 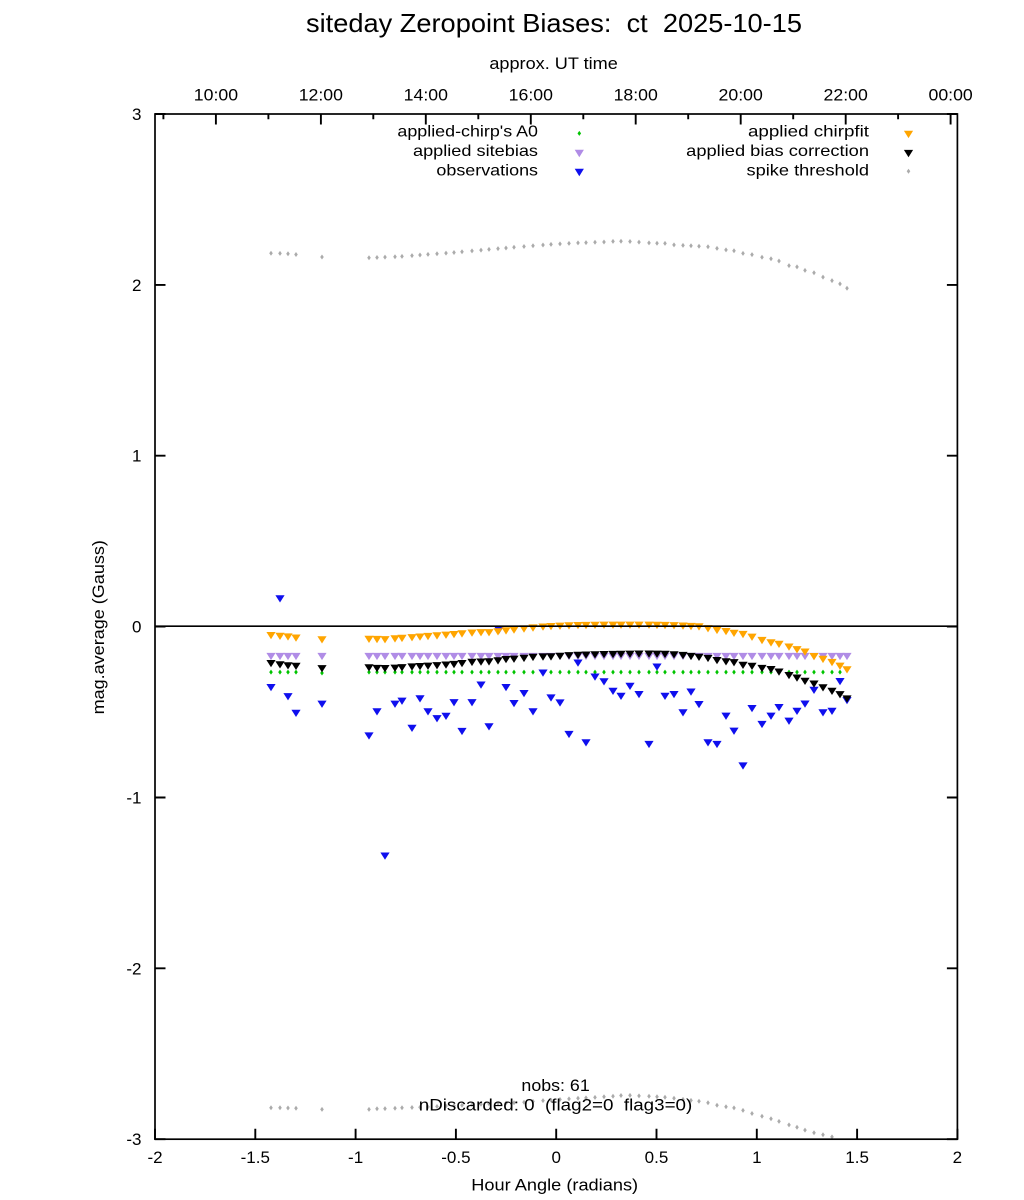 What do you see at coordinates (857, 1157) in the screenshot?
I see `svg-text: 1.5` at bounding box center [857, 1157].